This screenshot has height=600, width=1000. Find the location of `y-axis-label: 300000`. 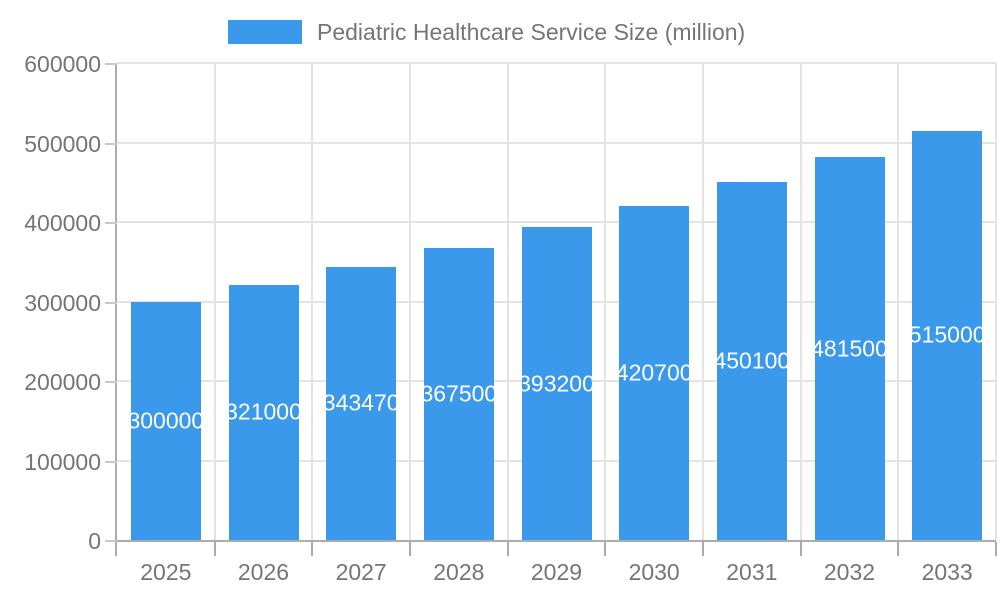

y-axis-label: 300000 is located at coordinates (62, 302).